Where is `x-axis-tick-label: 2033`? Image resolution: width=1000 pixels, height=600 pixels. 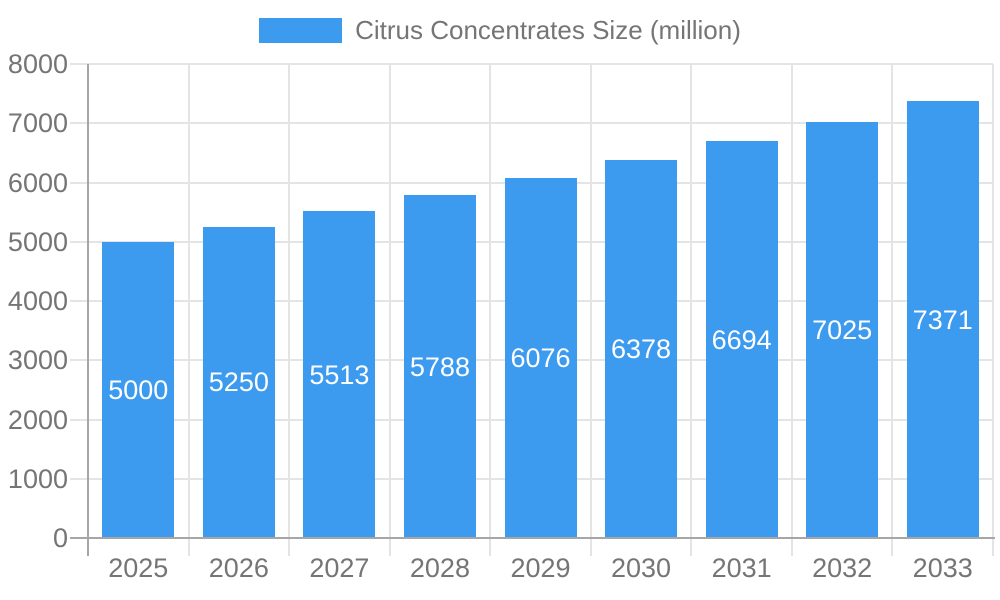 x-axis-tick-label: 2033 is located at coordinates (942, 568).